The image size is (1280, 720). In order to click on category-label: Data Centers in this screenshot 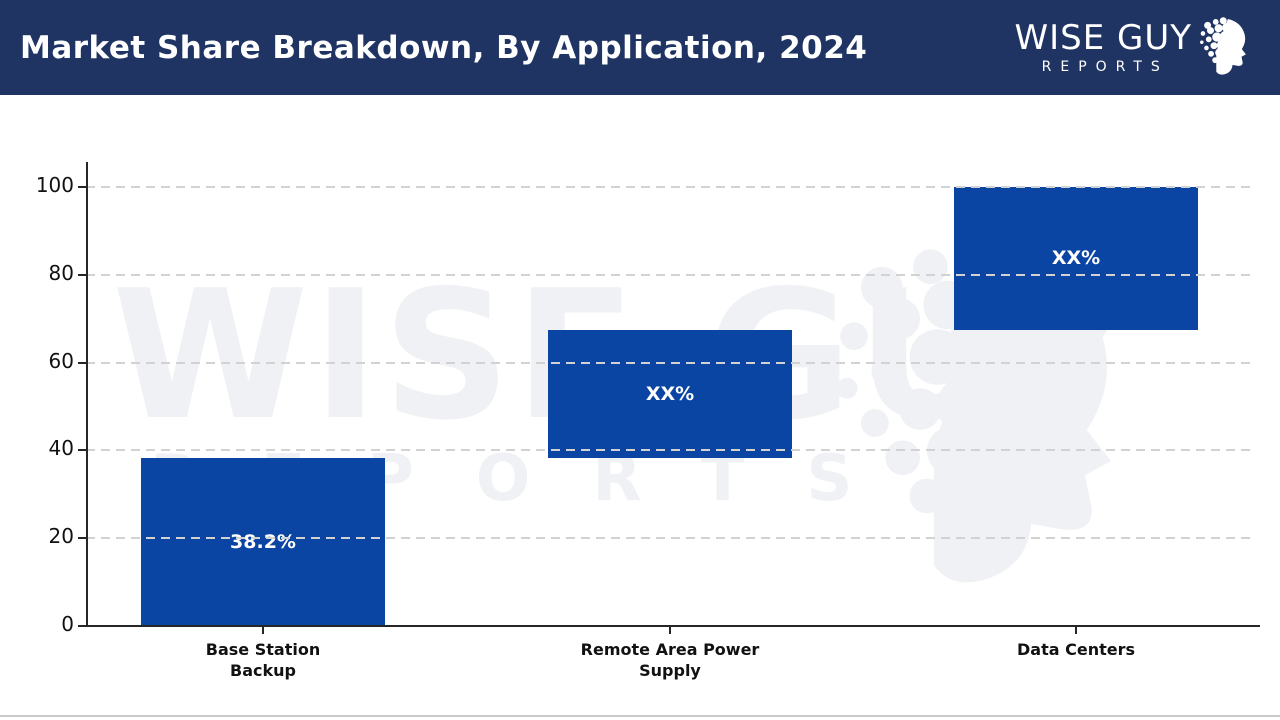, I will do `click(1076, 649)`.